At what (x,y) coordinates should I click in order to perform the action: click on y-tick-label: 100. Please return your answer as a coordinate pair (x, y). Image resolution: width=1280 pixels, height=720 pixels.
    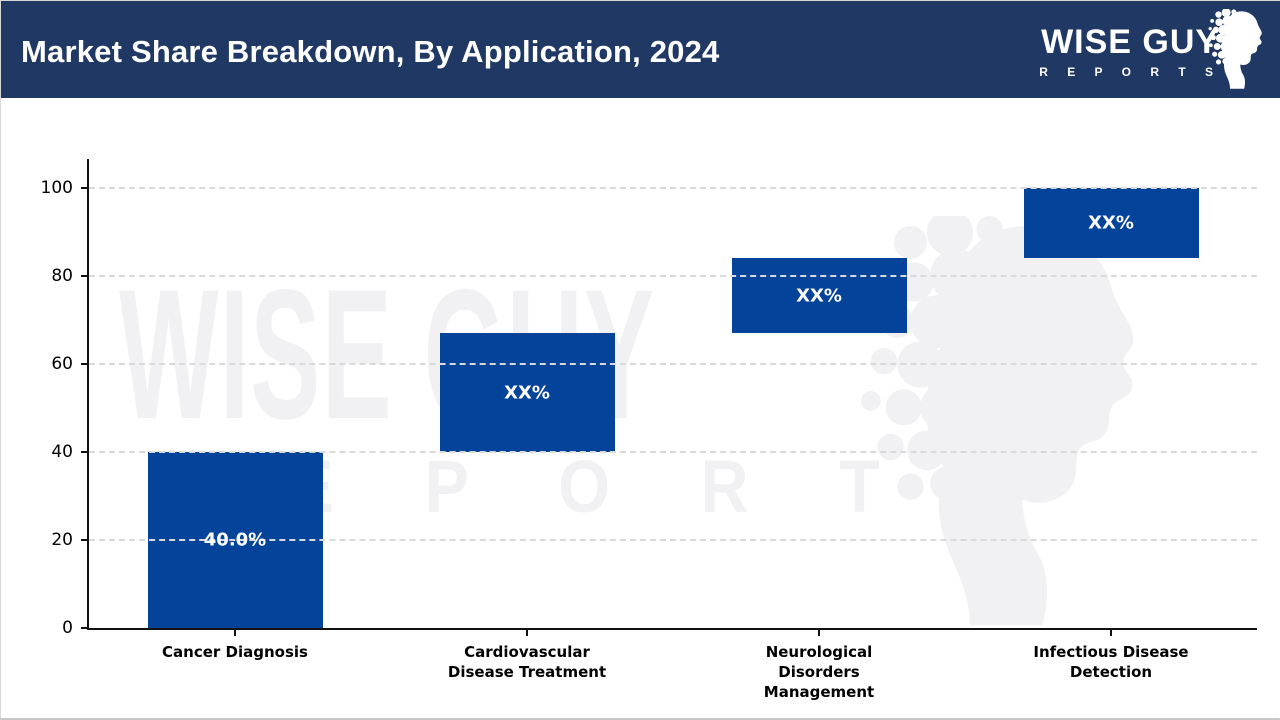
    Looking at the image, I should click on (56, 188).